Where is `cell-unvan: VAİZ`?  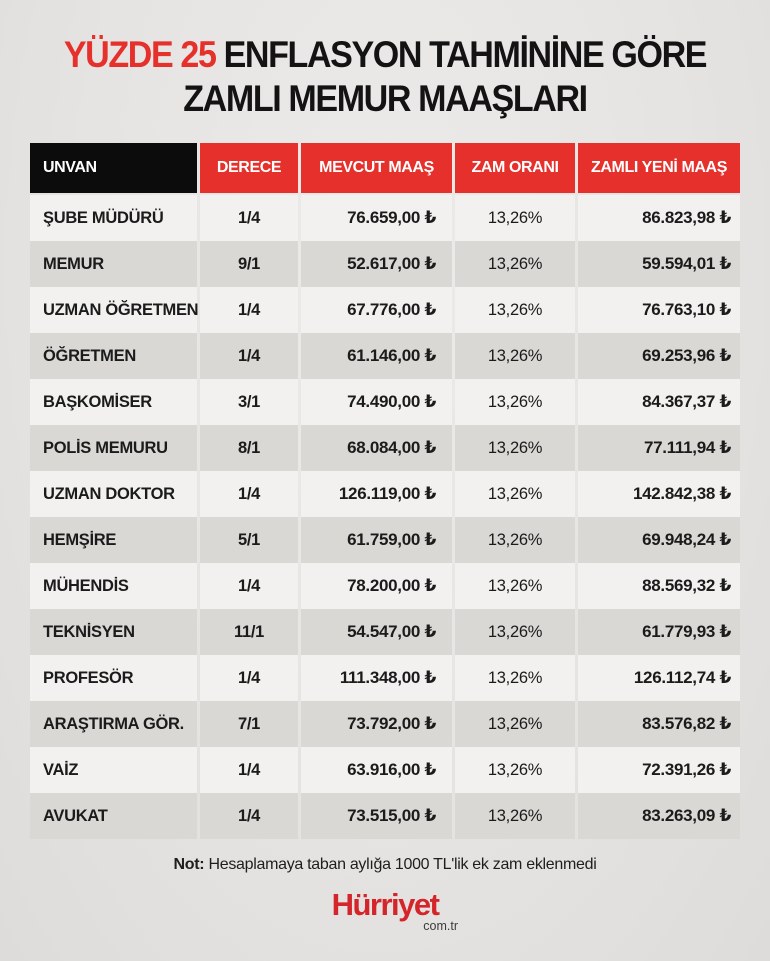
cell-unvan: VAİZ is located at coordinates (113, 770).